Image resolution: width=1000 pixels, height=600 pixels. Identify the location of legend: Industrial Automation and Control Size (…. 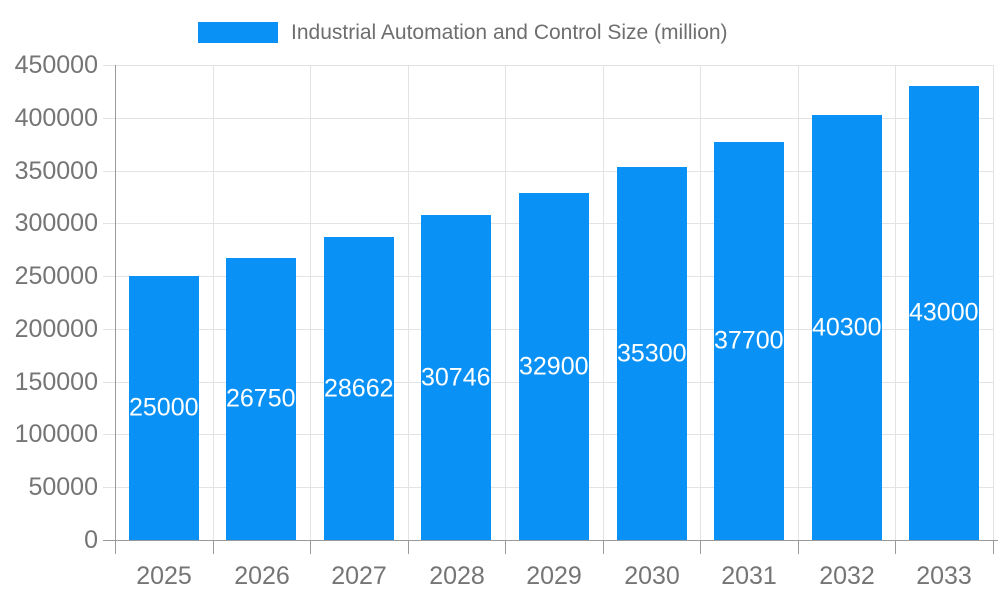
(463, 32).